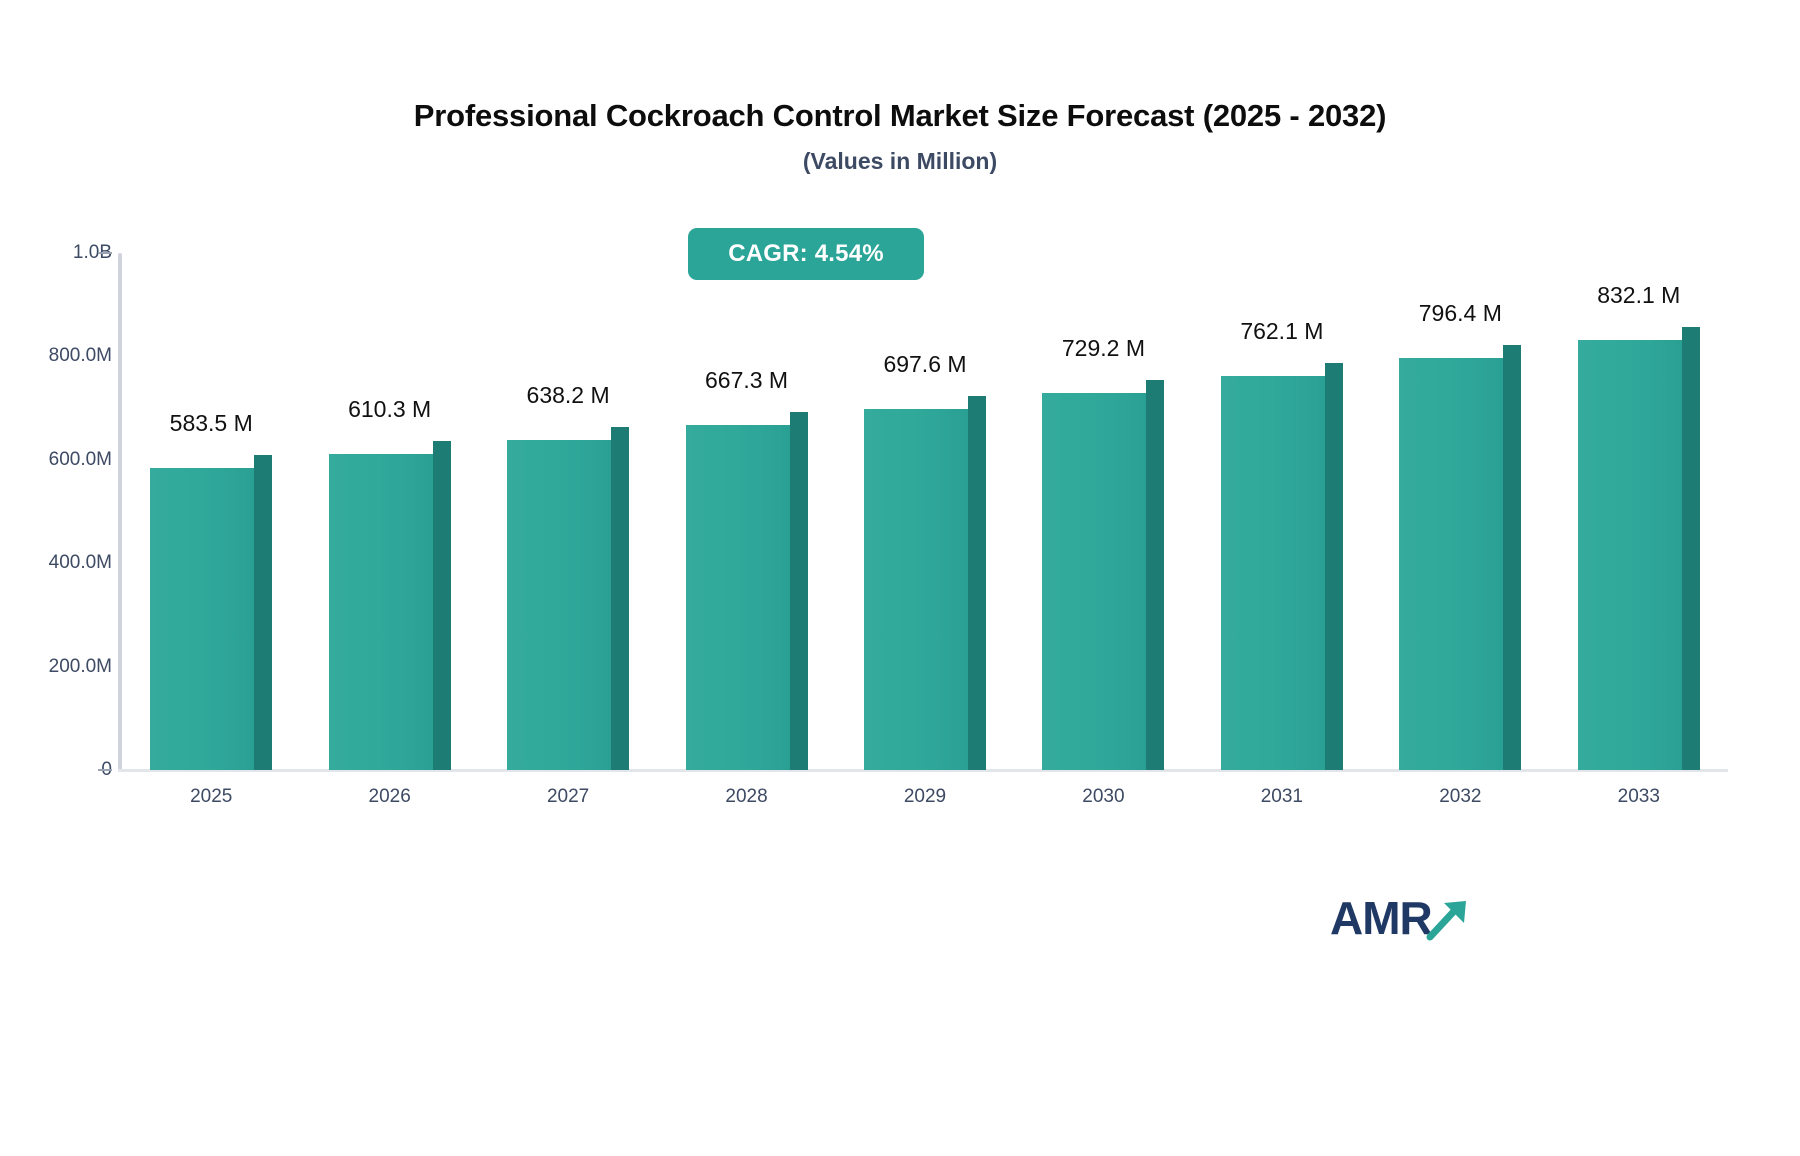 The width and height of the screenshot is (1800, 1156). What do you see at coordinates (746, 380) in the screenshot?
I see `bar-value-label: 667.3 M` at bounding box center [746, 380].